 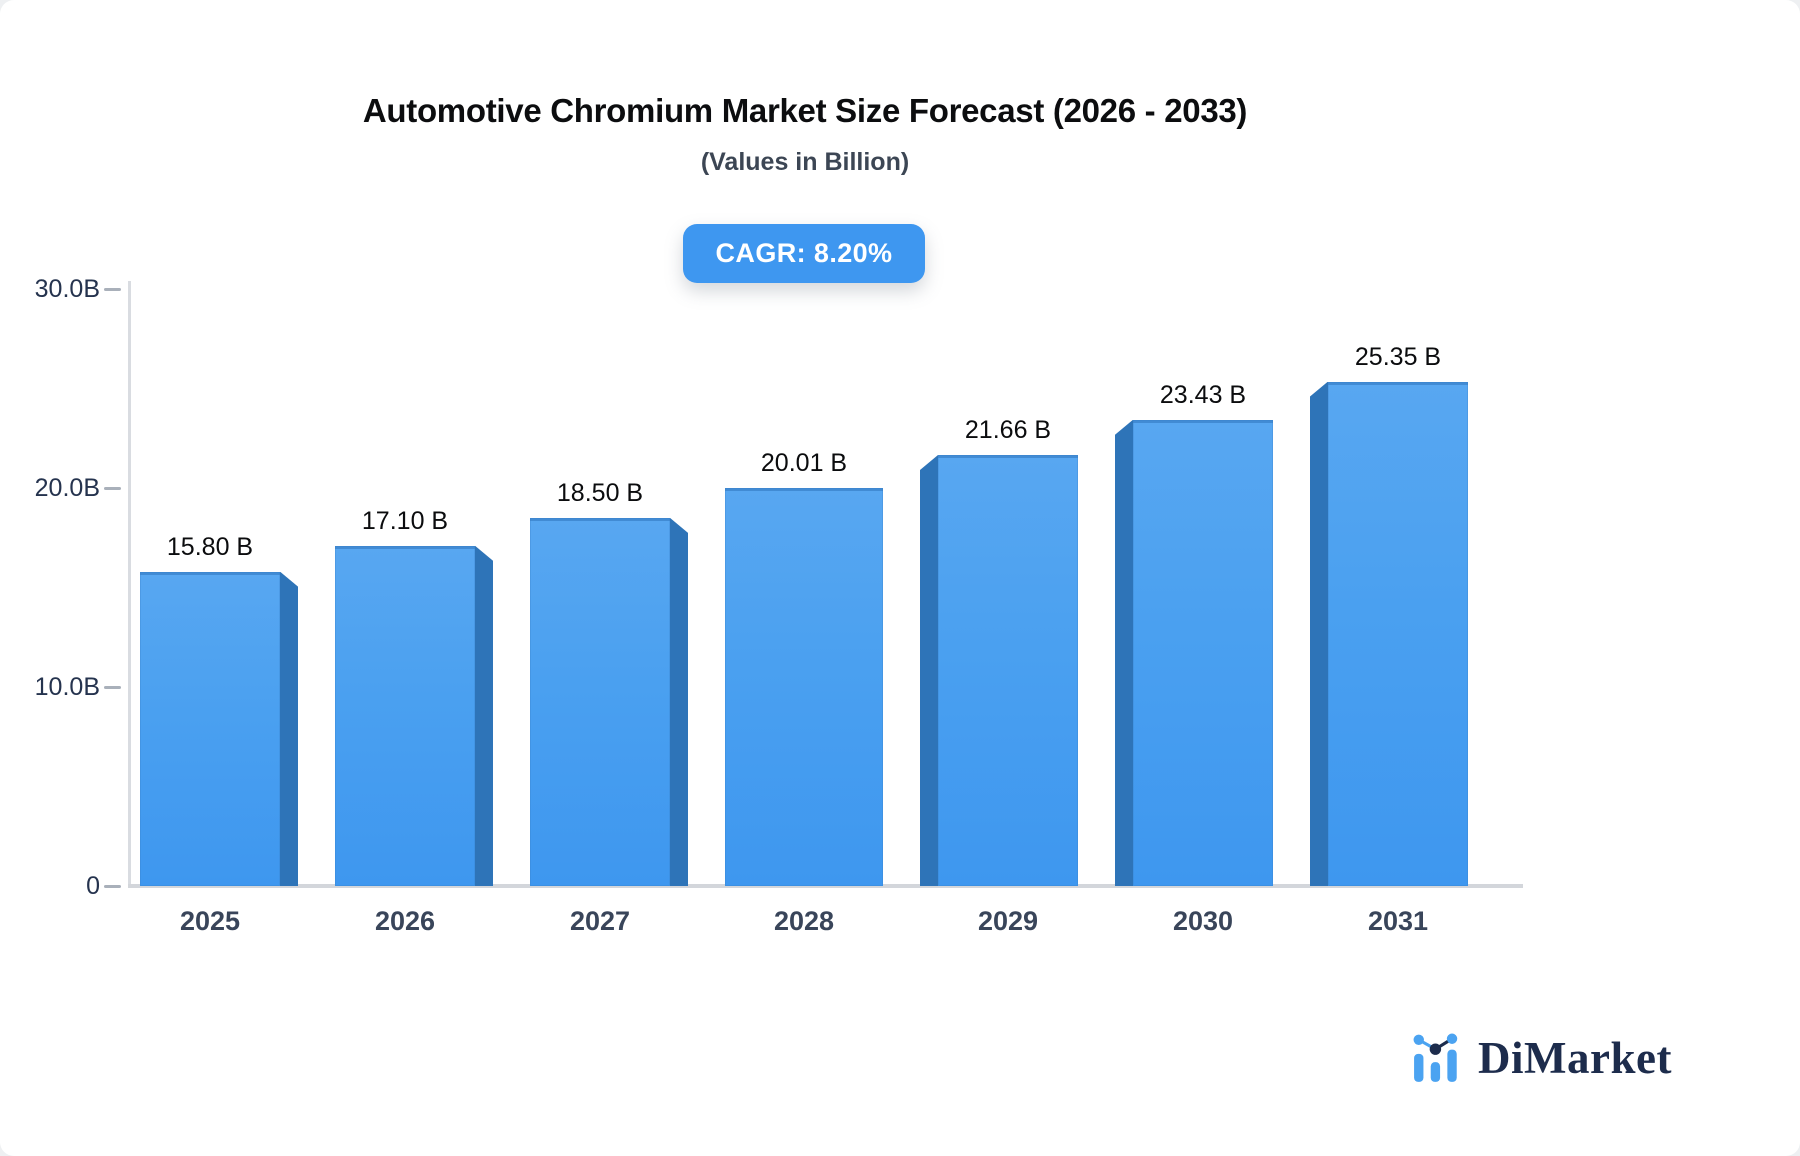 I want to click on x-axis-label: 2031, so click(x=1398, y=921).